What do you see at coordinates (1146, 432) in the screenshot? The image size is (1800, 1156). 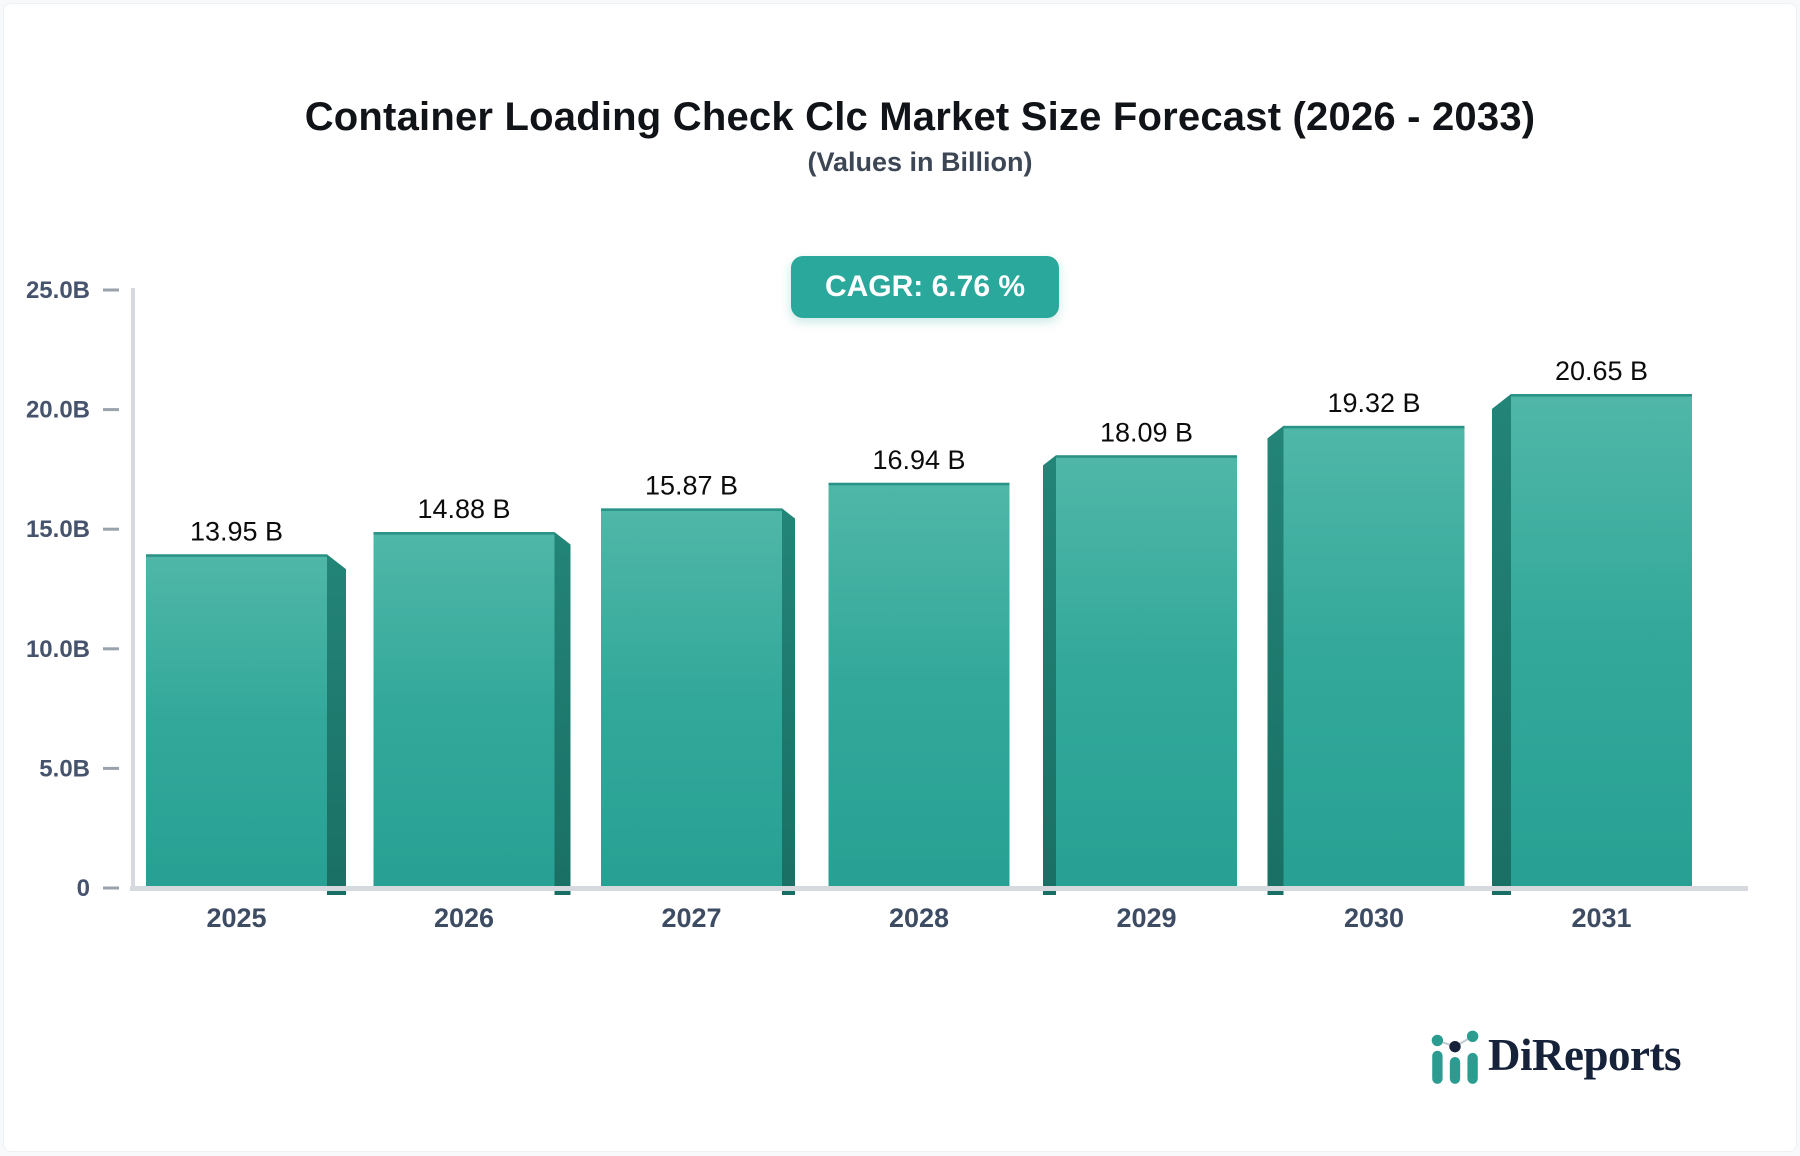 I see `bar-value-label: 18.09 B` at bounding box center [1146, 432].